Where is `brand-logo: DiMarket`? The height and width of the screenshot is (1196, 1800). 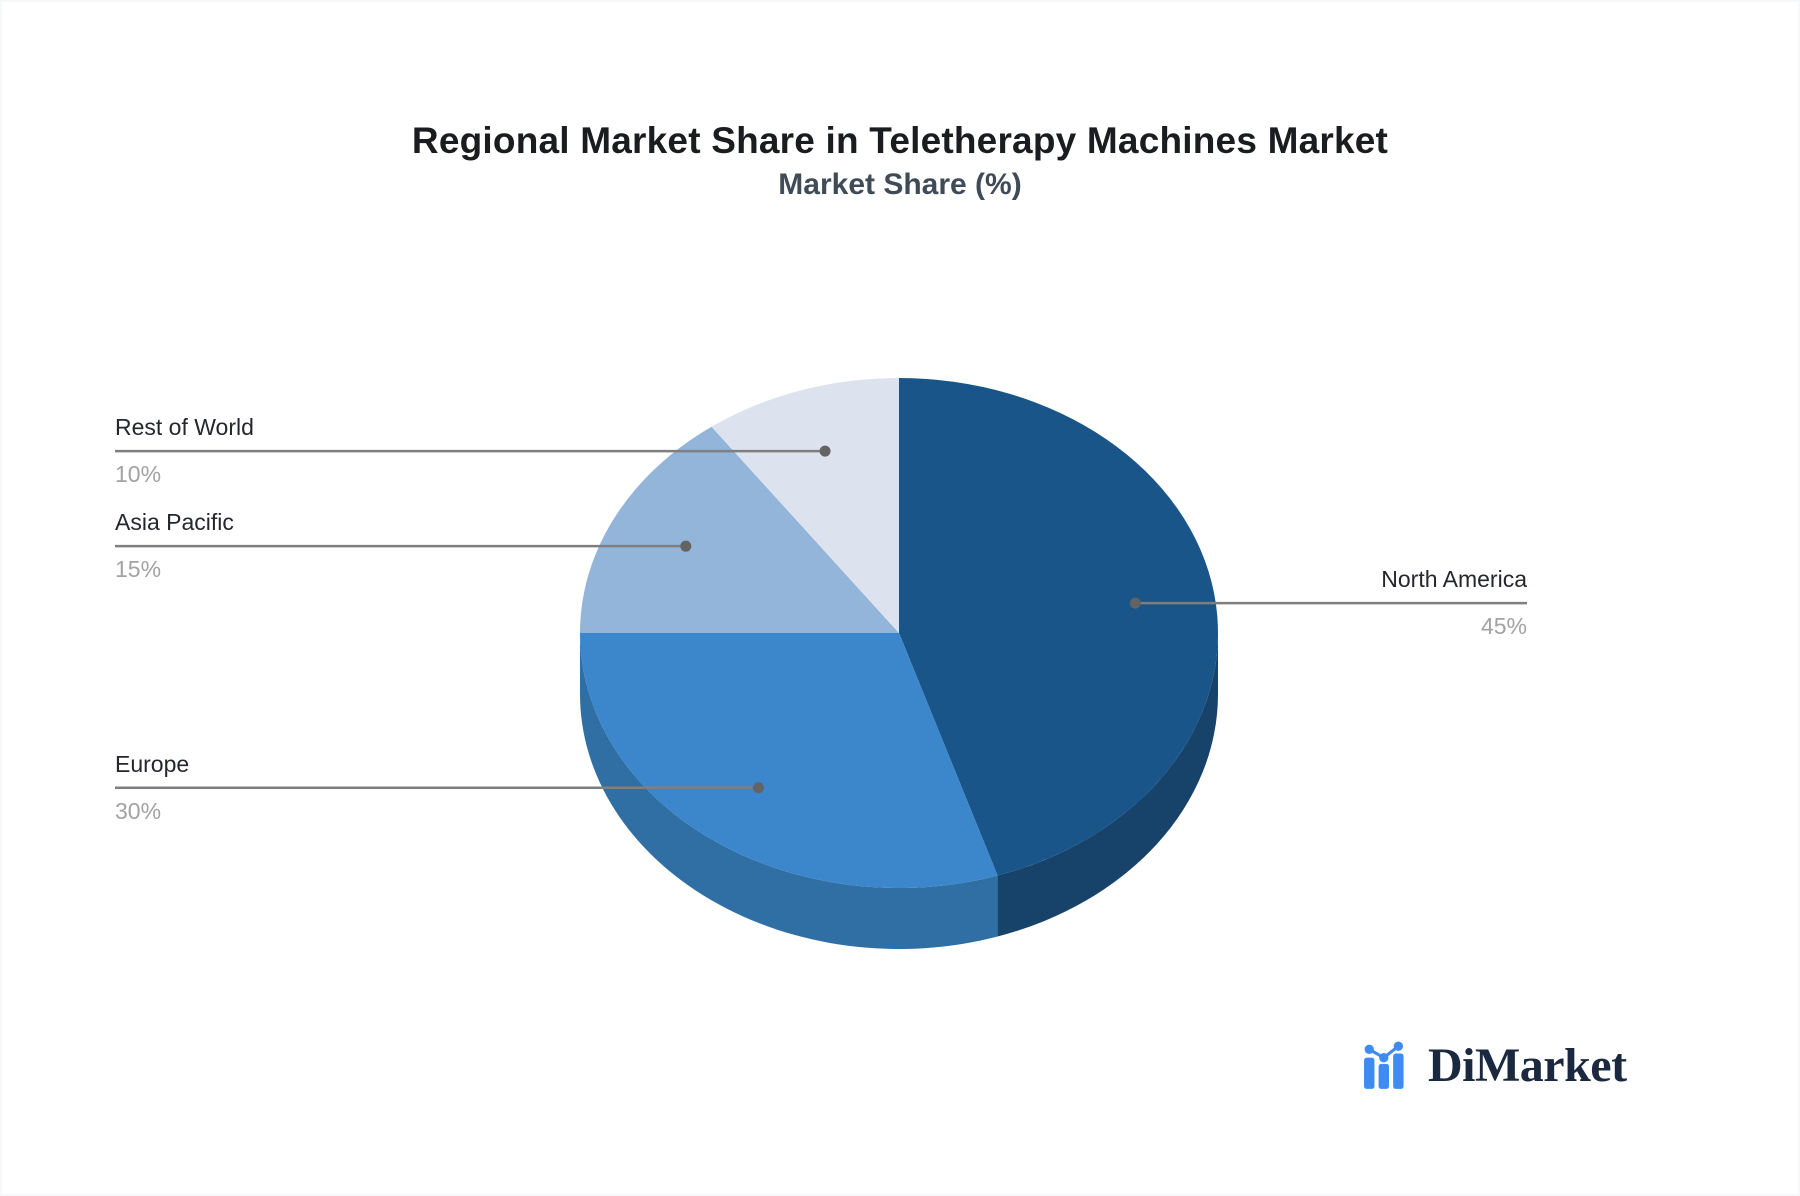
brand-logo: DiMarket is located at coordinates (1495, 1065).